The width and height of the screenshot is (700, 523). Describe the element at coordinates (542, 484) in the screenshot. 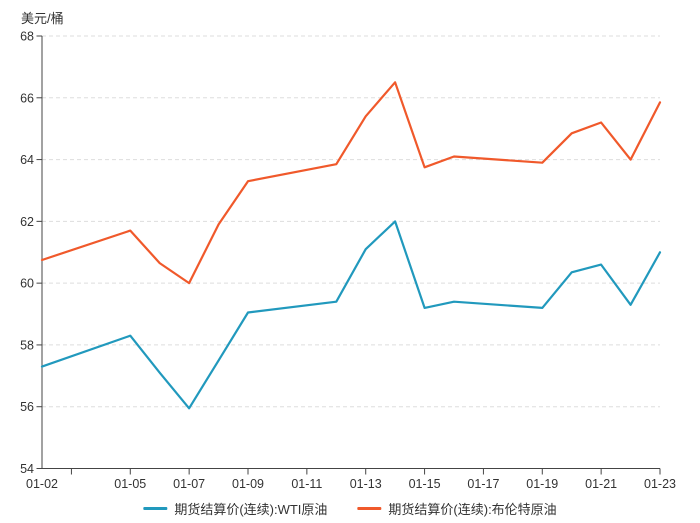

I see `x-tick-label: 01-19` at that location.